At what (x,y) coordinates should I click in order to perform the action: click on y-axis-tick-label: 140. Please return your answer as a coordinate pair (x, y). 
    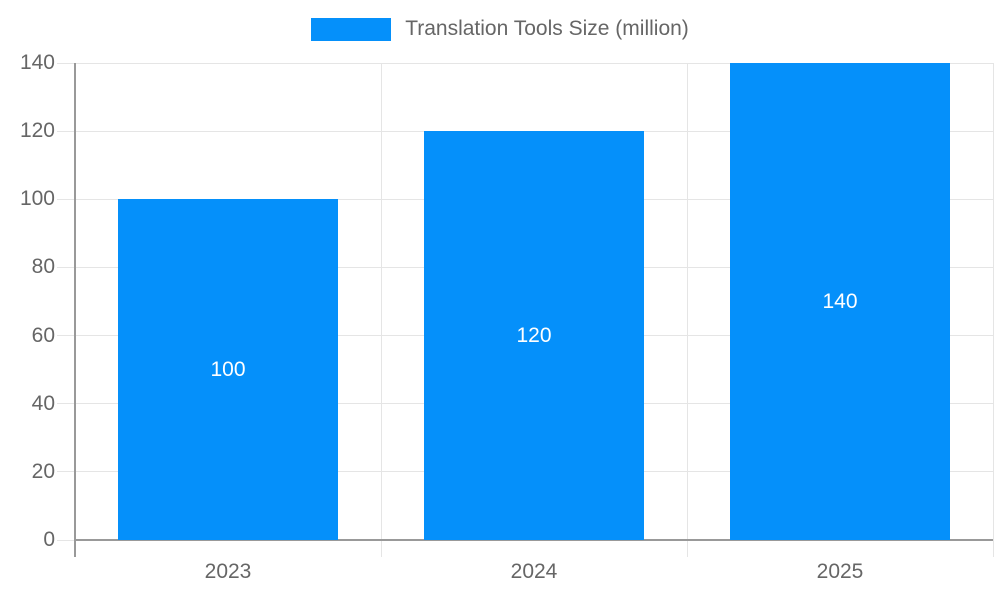
    Looking at the image, I should click on (37, 62).